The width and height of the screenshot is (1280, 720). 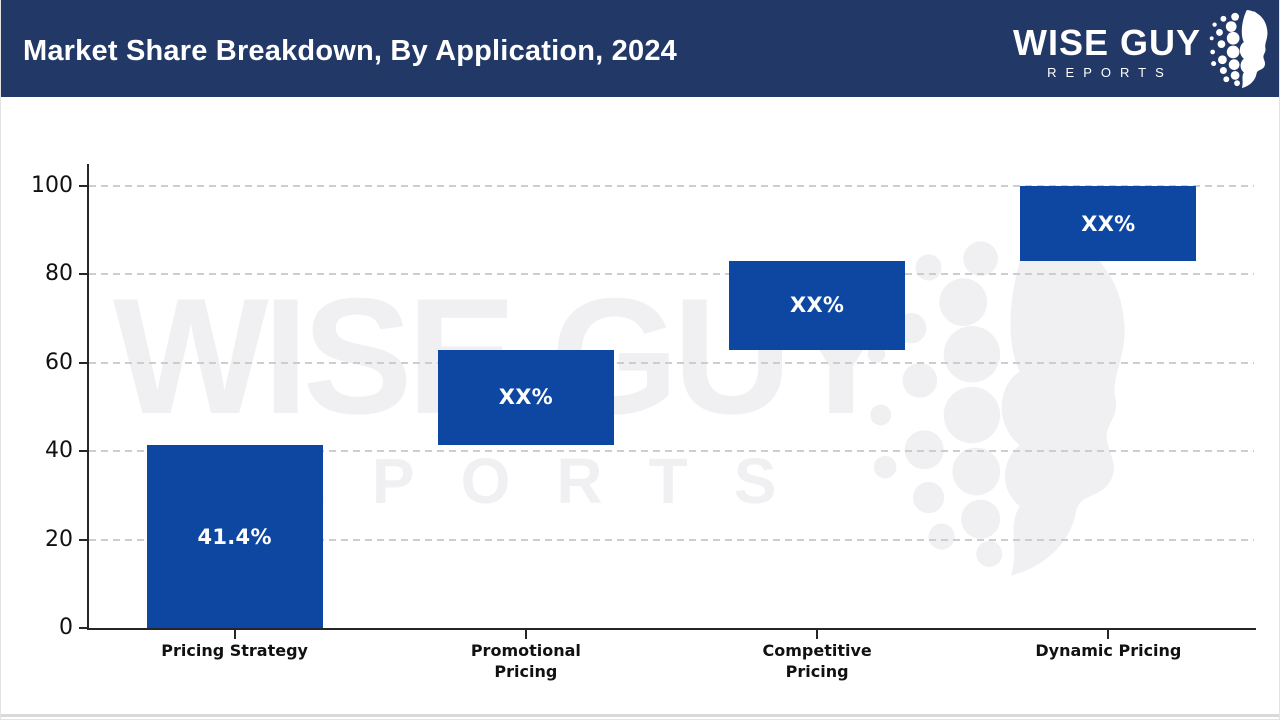 What do you see at coordinates (59, 362) in the screenshot?
I see `y-tick-label: 60` at bounding box center [59, 362].